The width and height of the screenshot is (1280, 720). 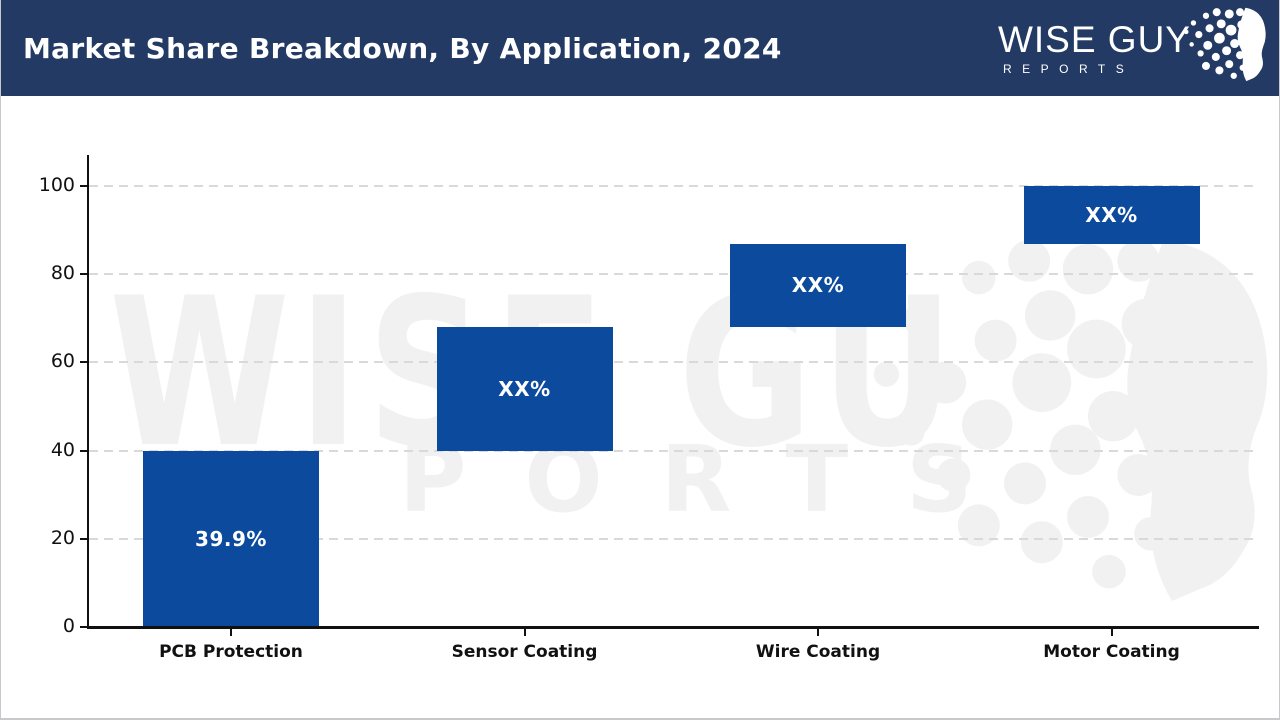 What do you see at coordinates (68, 626) in the screenshot?
I see `y-axis-label-0: 0` at bounding box center [68, 626].